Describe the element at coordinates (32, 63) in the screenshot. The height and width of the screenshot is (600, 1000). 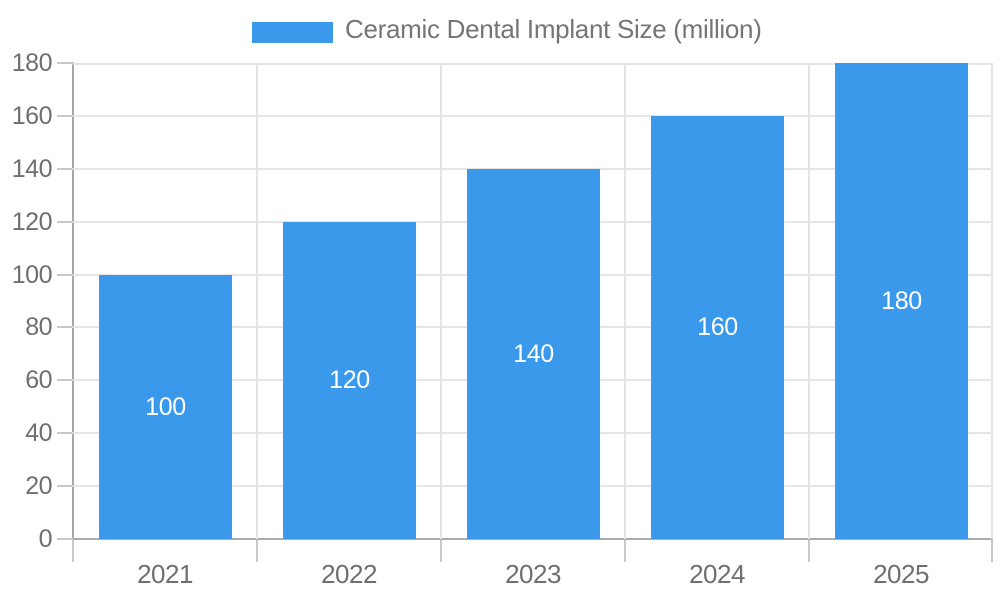
I see `y-axis-label: 180` at that location.